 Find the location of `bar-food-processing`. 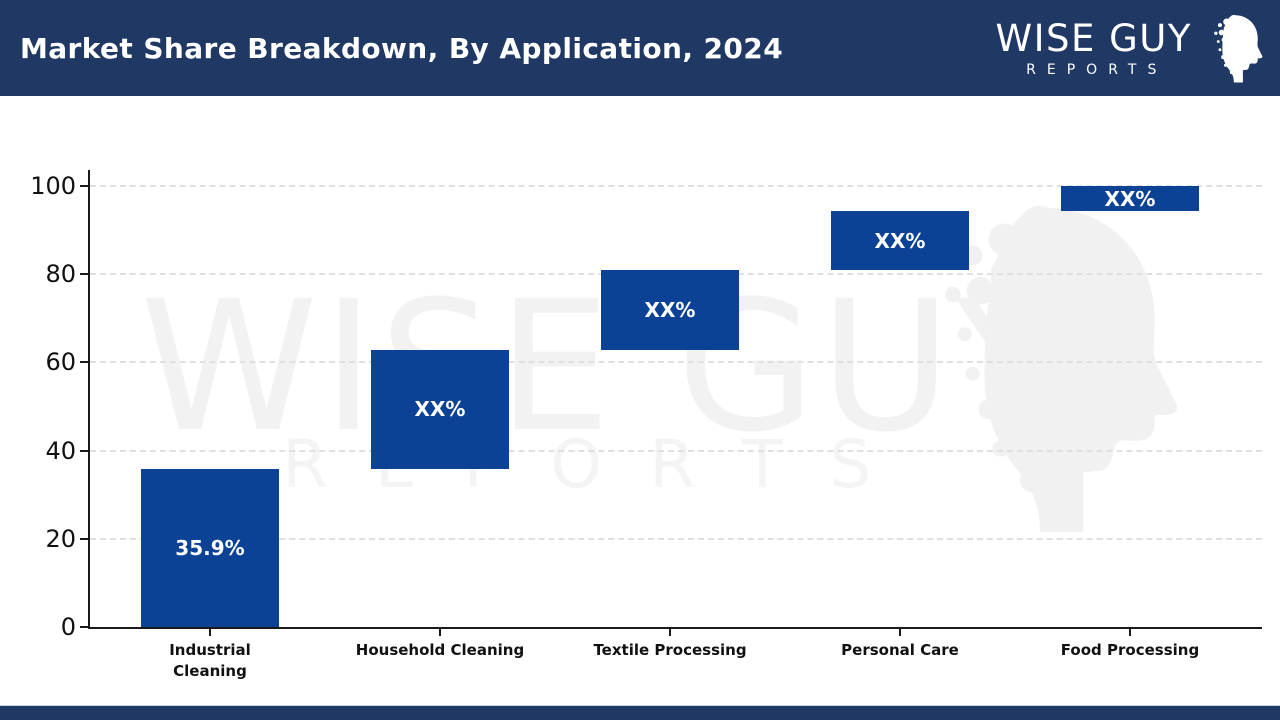

bar-food-processing is located at coordinates (1130, 198).